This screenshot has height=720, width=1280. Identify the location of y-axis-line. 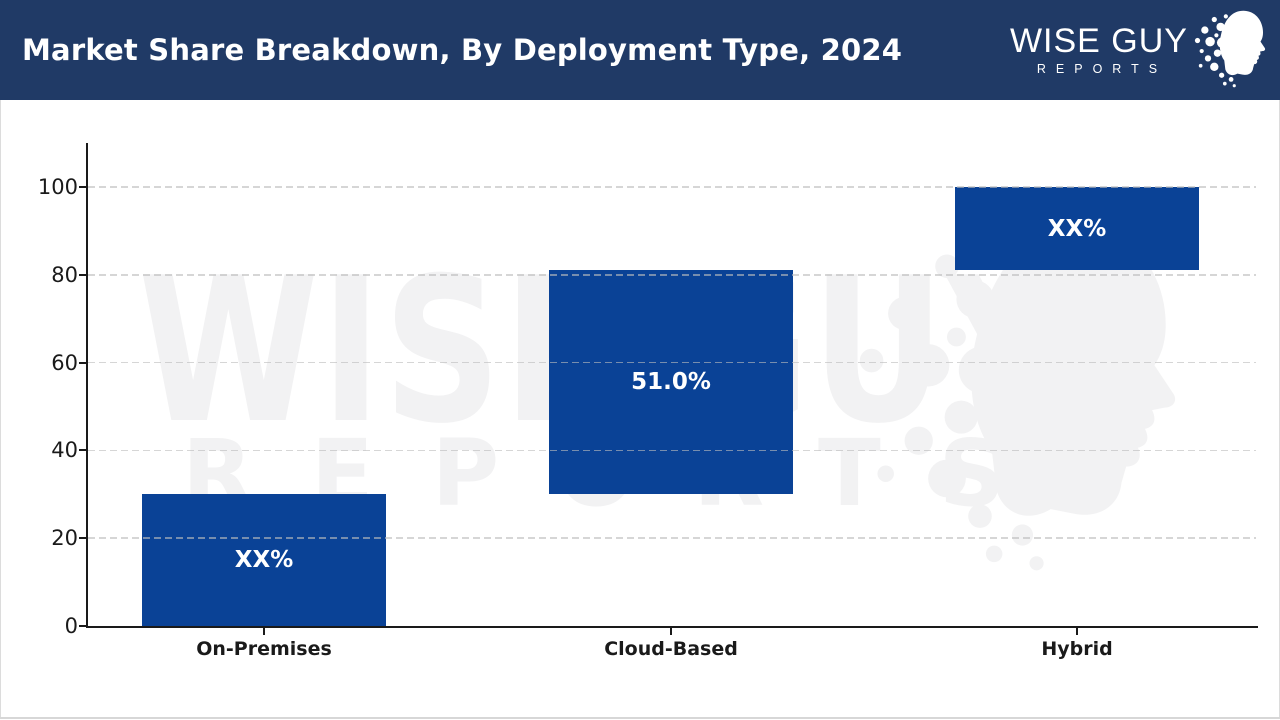
(87, 385).